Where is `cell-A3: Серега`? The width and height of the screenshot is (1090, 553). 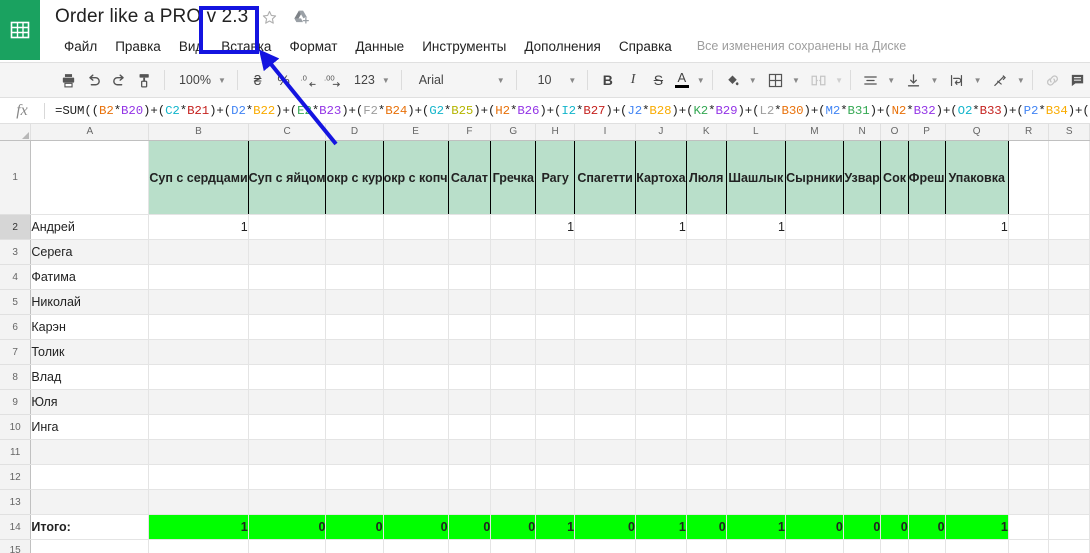 cell-A3: Серега is located at coordinates (90, 252).